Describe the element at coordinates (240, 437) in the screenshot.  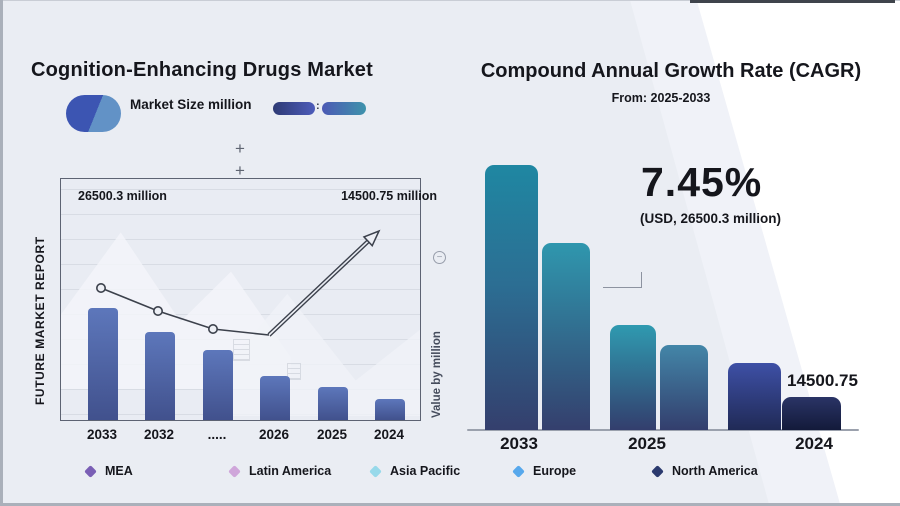
I see `left-x-axis: 2033 2032 ..... 2026 2025 2024` at that location.